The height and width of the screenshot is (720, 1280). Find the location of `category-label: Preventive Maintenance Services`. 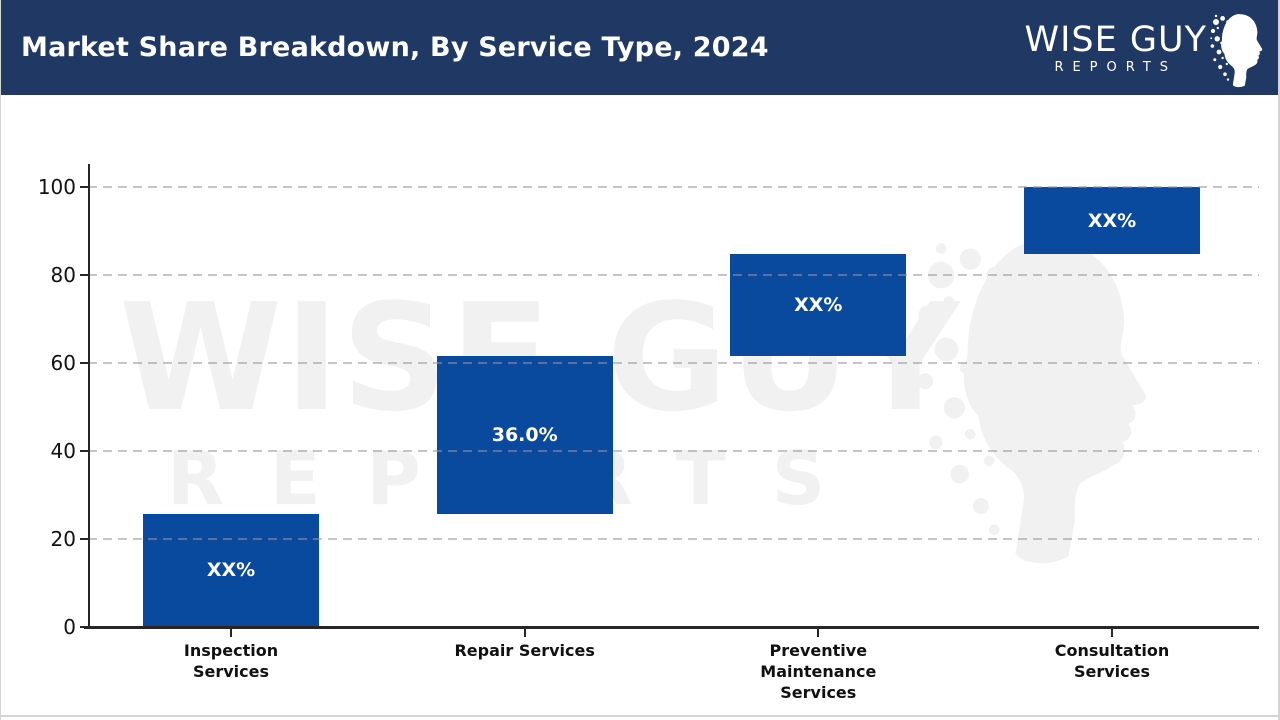

category-label: Preventive Maintenance Services is located at coordinates (818, 671).